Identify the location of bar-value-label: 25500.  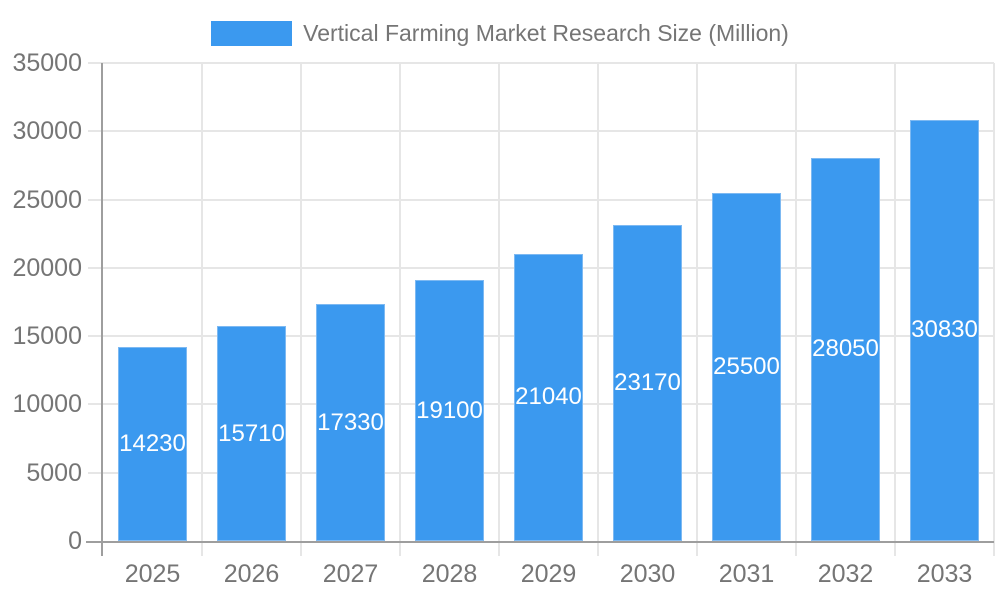
(746, 366).